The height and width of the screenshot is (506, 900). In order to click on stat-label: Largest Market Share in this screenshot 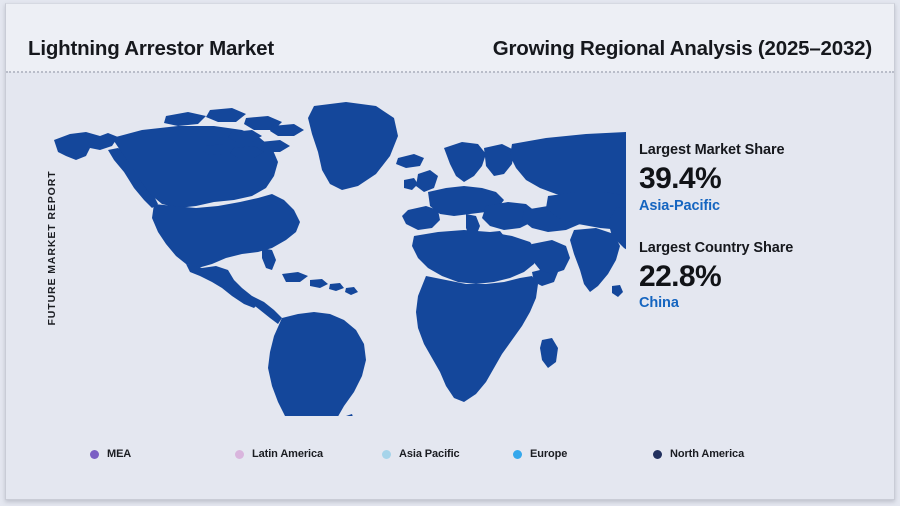, I will do `click(712, 150)`.